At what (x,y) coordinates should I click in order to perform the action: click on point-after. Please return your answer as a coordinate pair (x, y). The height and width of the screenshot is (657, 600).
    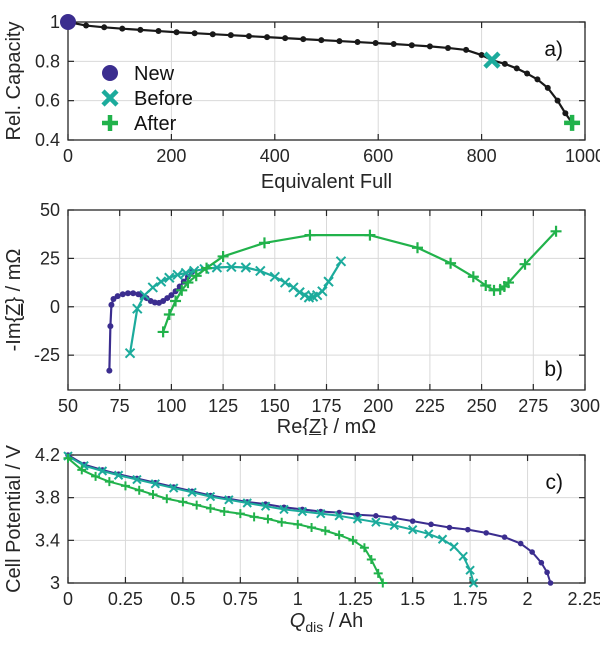
    Looking at the image, I should click on (572, 122).